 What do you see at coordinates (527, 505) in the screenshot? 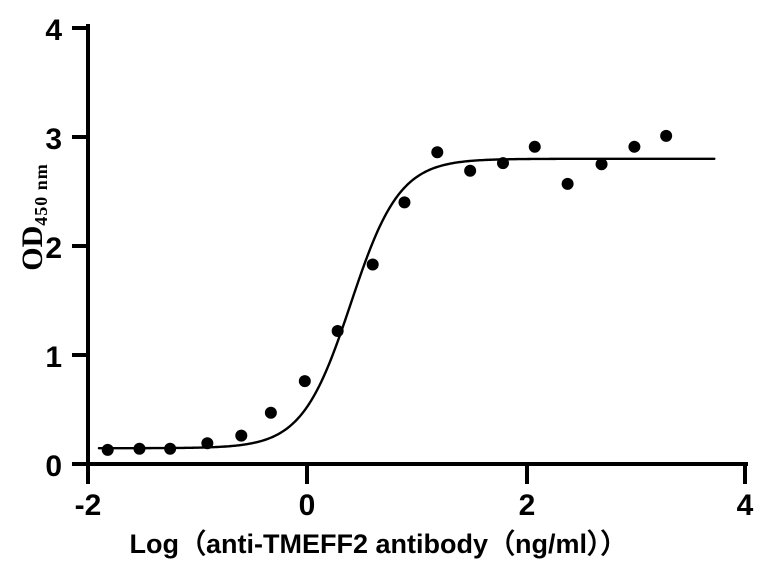
I see `x-tick-label-2: 2` at bounding box center [527, 505].